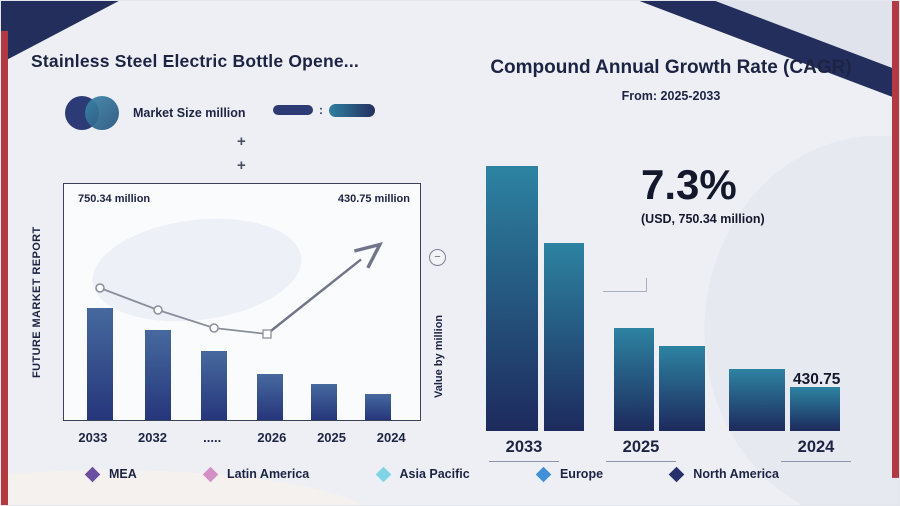  I want to click on legend-pills: :, so click(324, 110).